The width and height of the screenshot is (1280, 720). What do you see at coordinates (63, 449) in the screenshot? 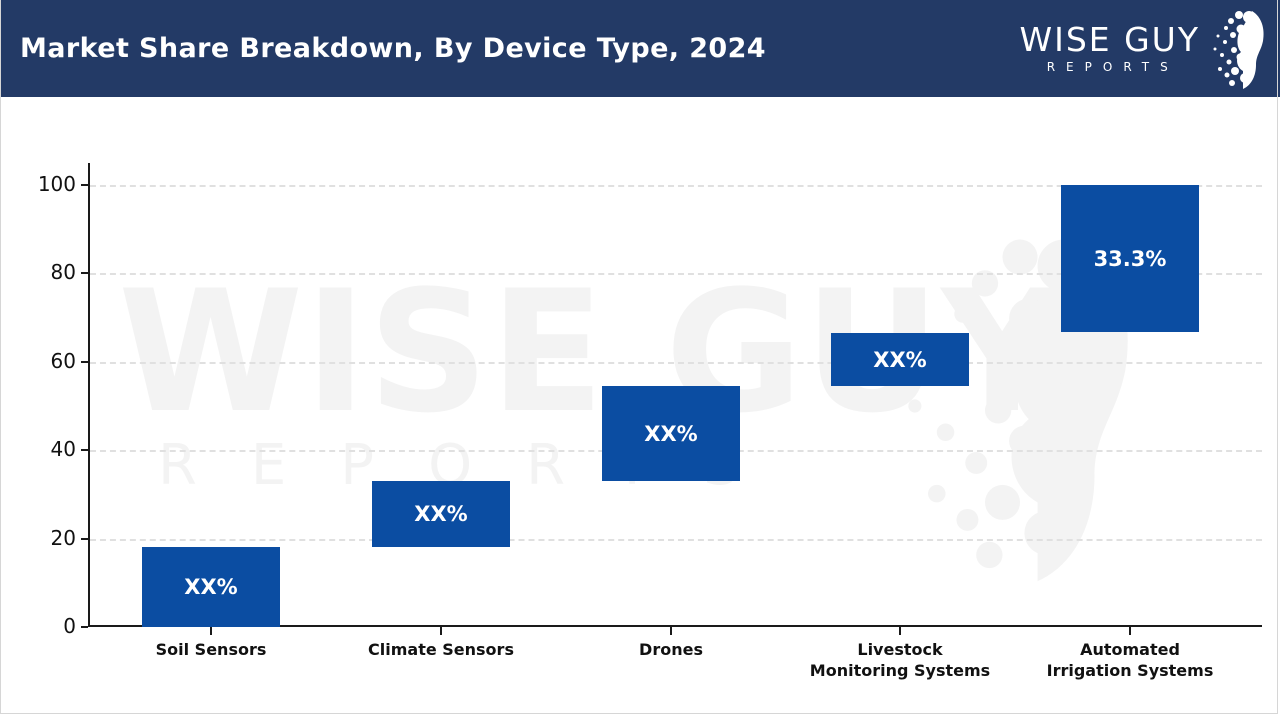
I see `y-tick-label-40: 40` at bounding box center [63, 449].